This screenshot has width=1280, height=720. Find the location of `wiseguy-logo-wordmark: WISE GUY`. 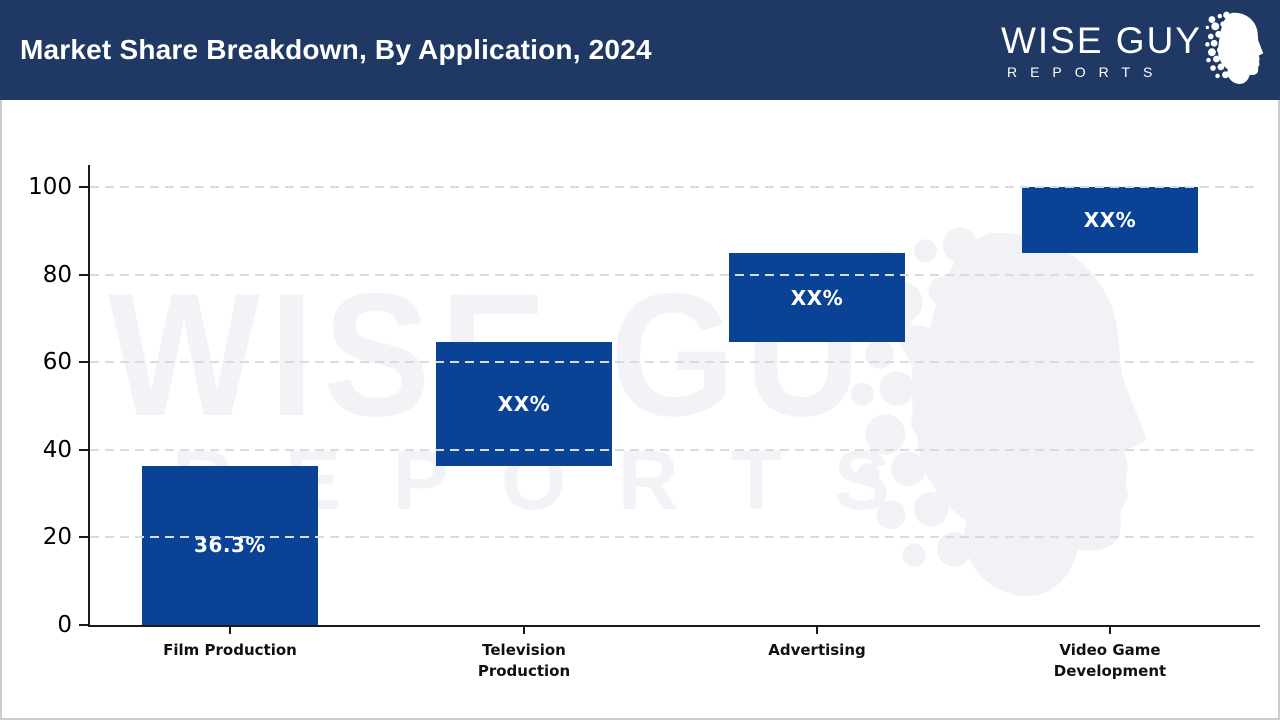

wiseguy-logo-wordmark: WISE GUY is located at coordinates (1101, 40).